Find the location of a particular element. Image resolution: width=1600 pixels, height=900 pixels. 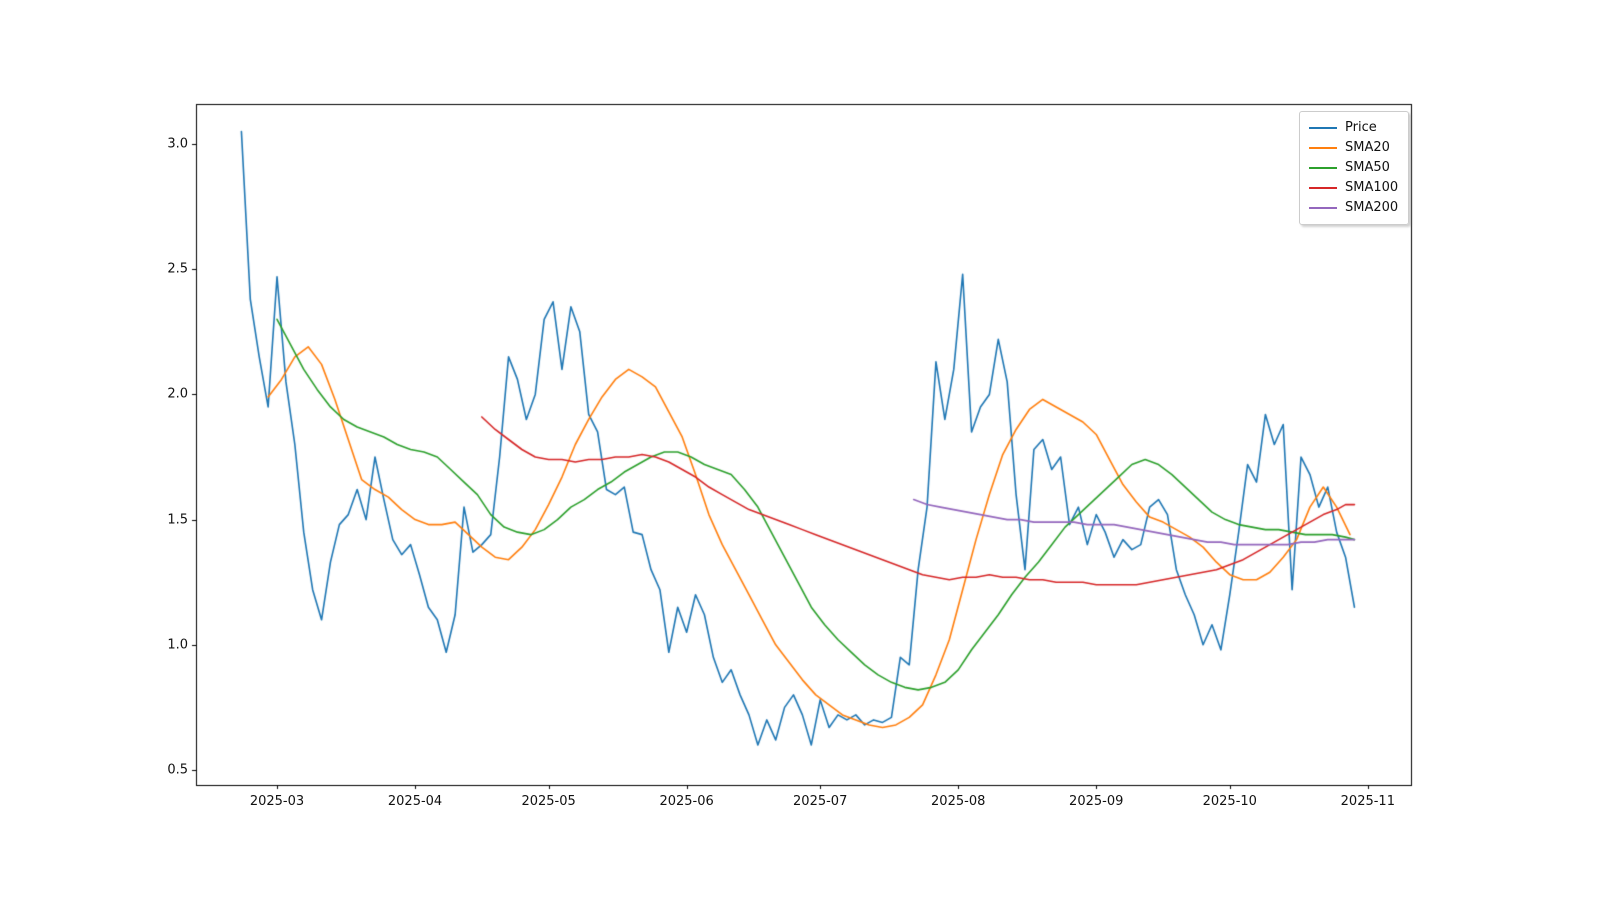

legend-item-sma50: SMA50 is located at coordinates (1353, 168).